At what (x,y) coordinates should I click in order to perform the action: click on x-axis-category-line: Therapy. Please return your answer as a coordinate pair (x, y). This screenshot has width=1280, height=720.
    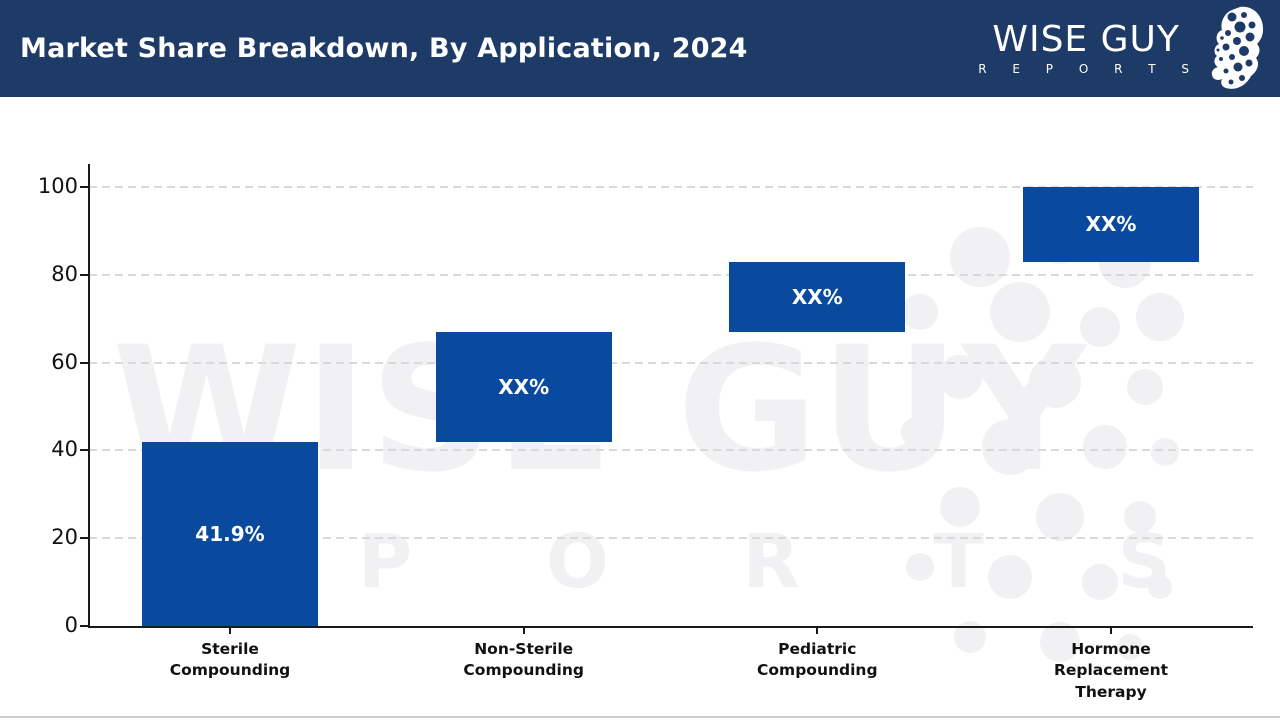
    Looking at the image, I should click on (1111, 691).